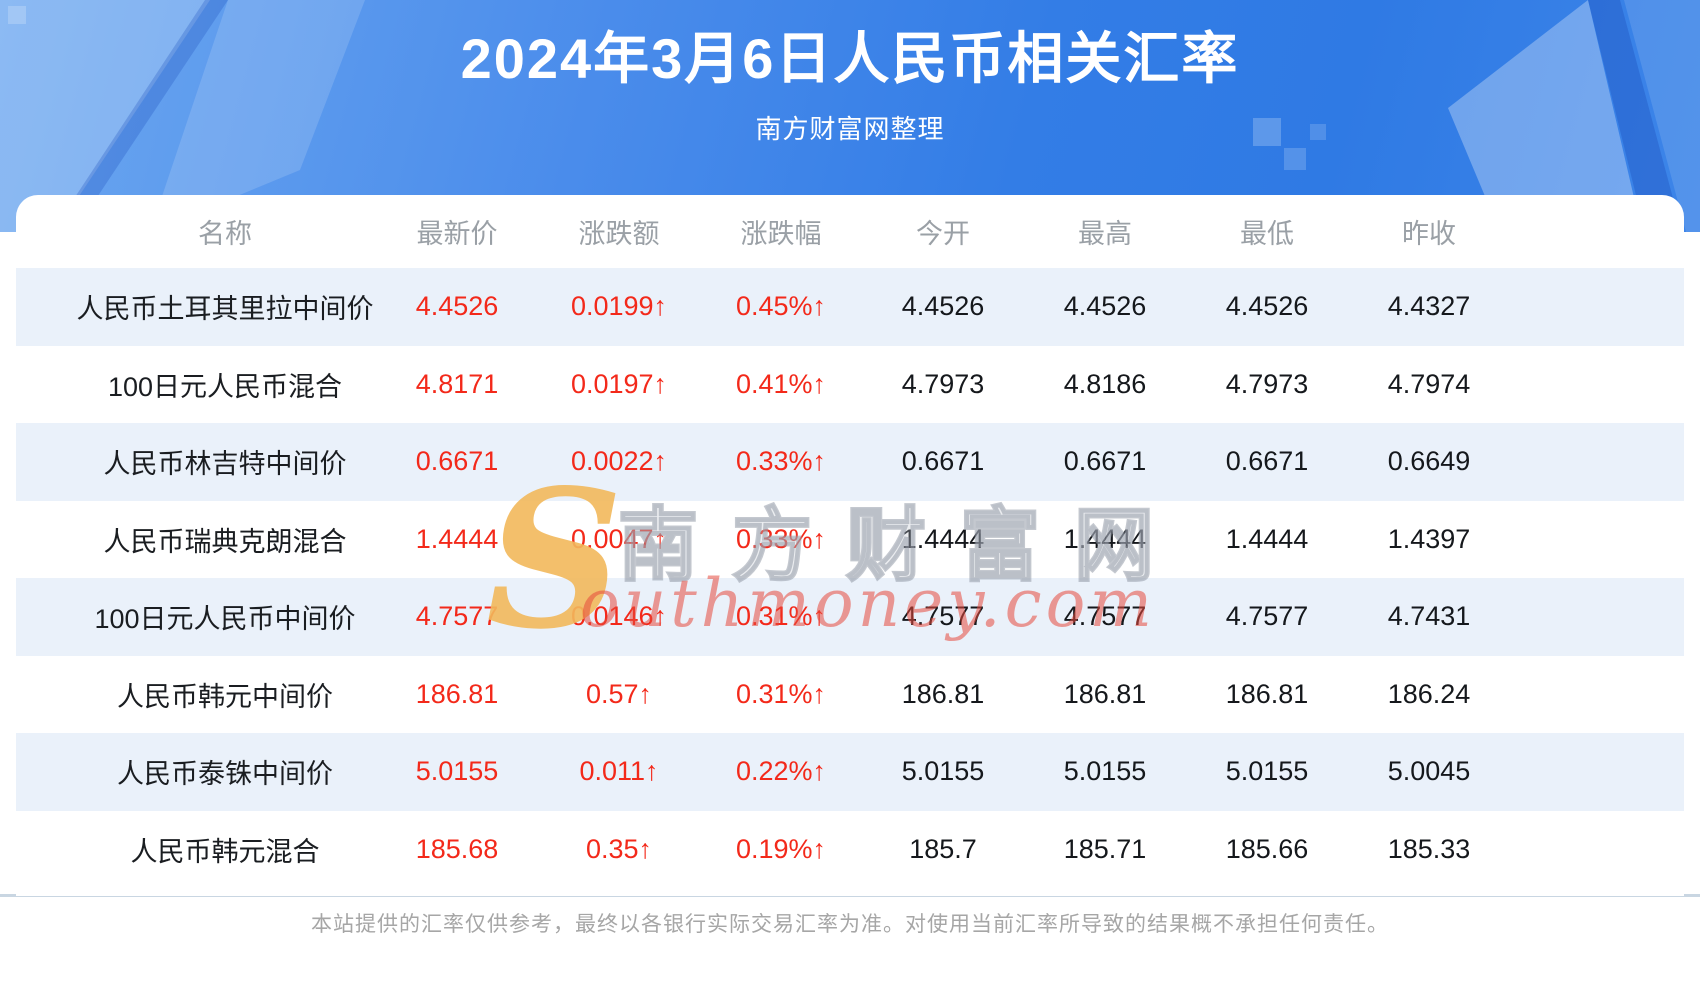  What do you see at coordinates (850, 231) in the screenshot?
I see `table-header-row: 名称 最新价 涨跌额 涨跌幅 今开 最高 最低 昨收` at bounding box center [850, 231].